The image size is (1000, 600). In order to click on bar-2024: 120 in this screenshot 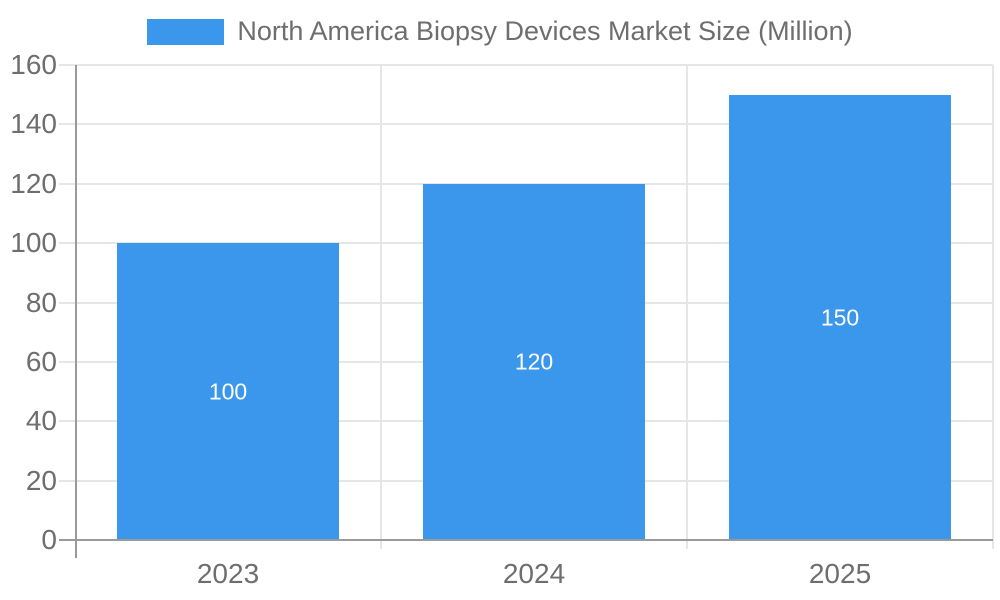, I will do `click(534, 362)`.